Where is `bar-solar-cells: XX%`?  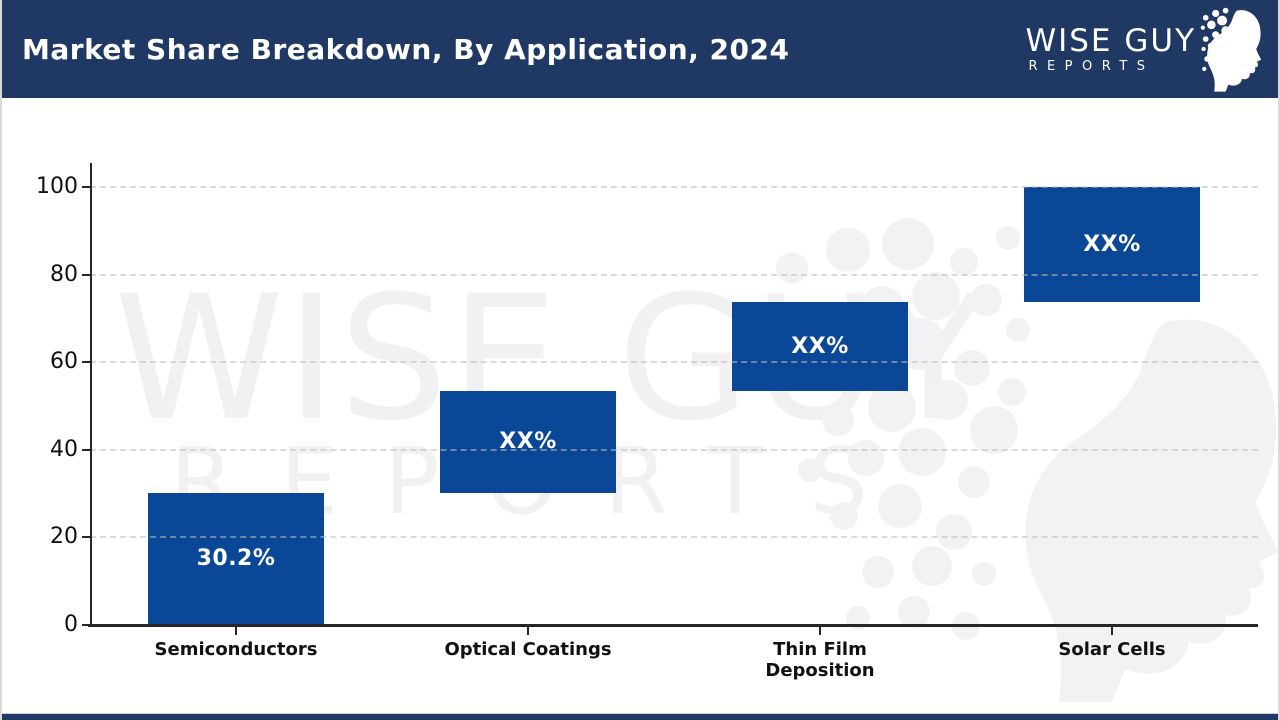
bar-solar-cells: XX% is located at coordinates (1112, 245).